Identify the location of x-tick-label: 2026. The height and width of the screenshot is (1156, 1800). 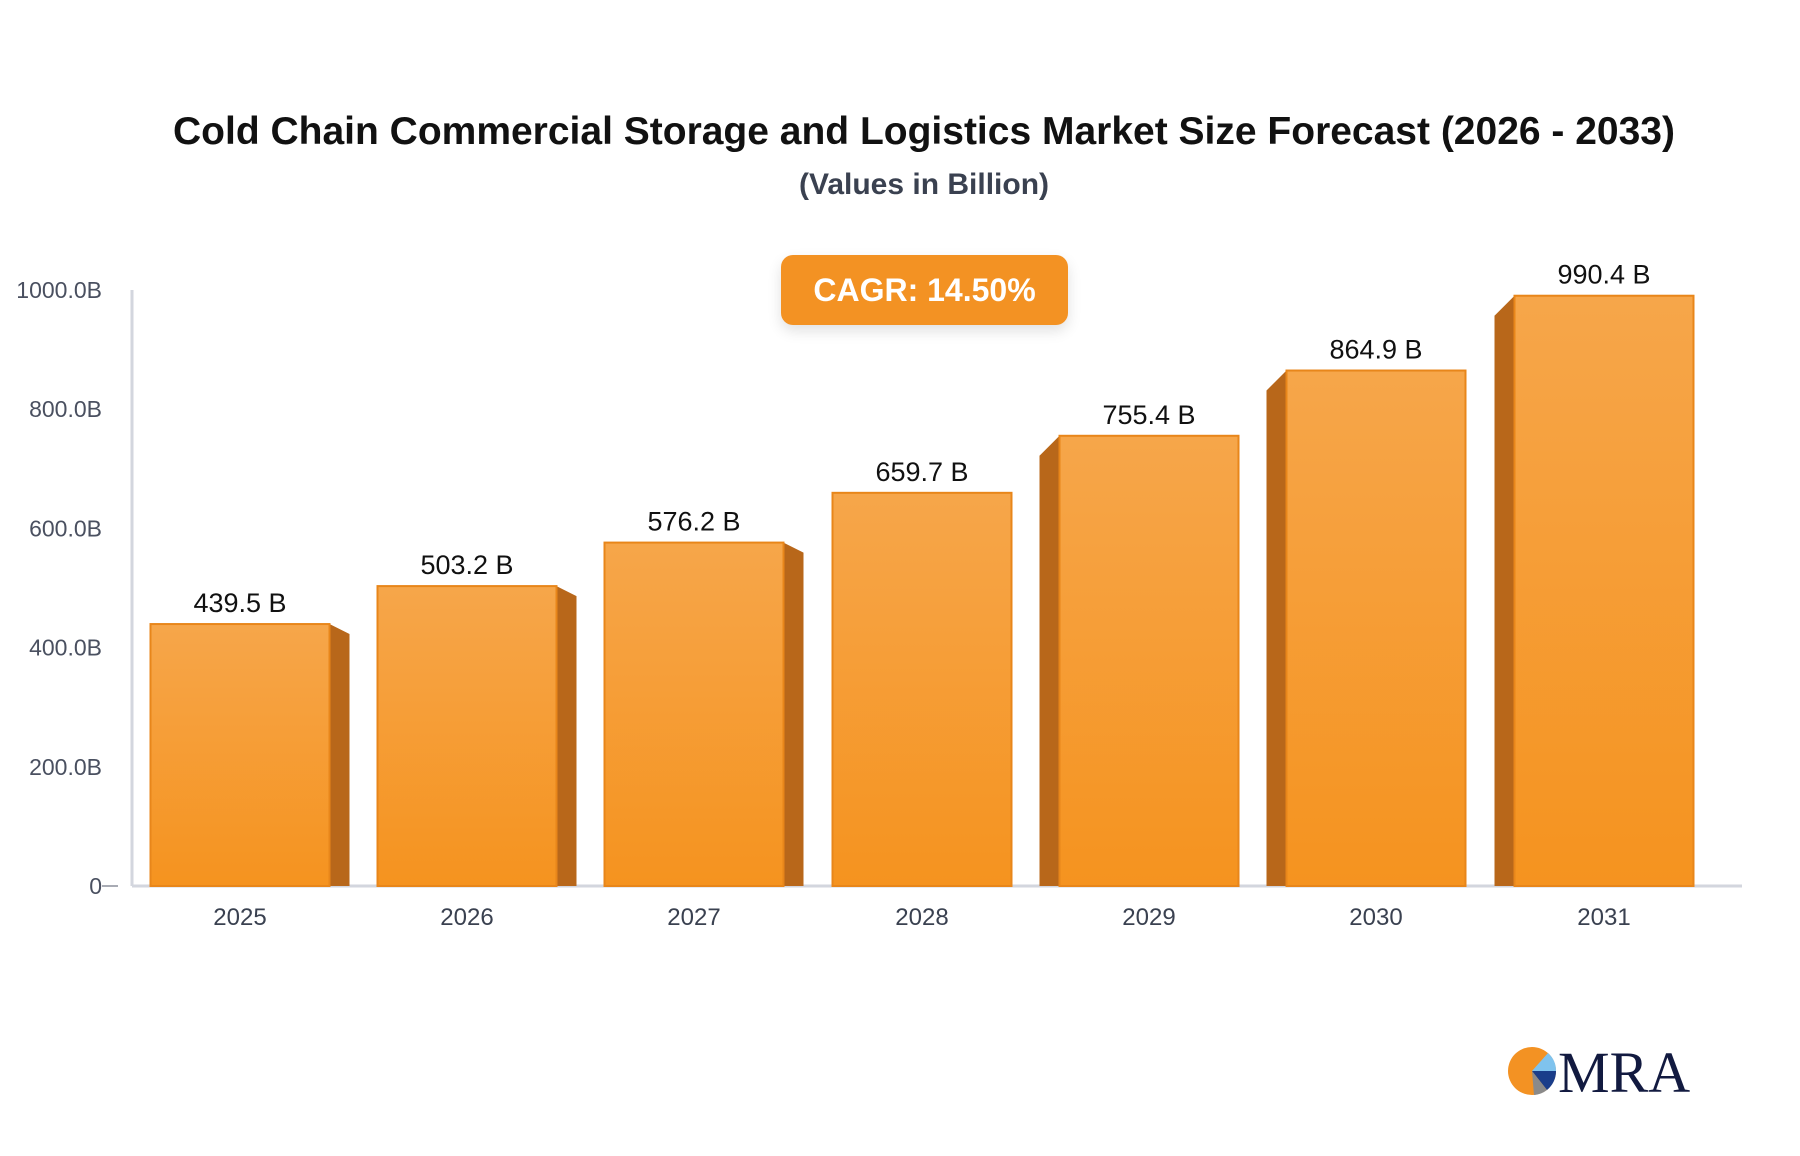
(466, 917).